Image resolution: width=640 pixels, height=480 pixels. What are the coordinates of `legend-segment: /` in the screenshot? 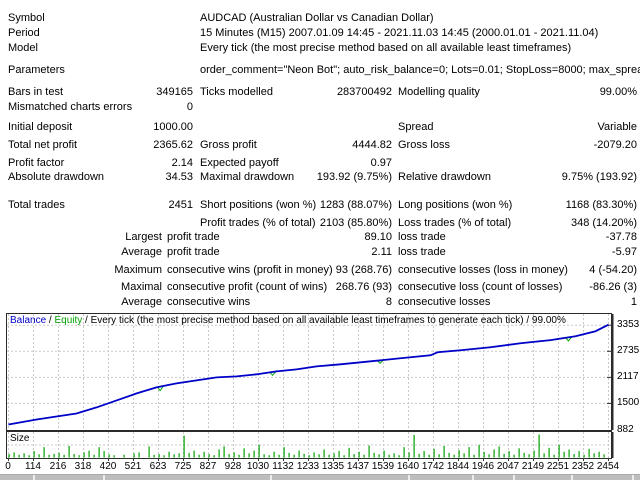 It's located at (50, 320).